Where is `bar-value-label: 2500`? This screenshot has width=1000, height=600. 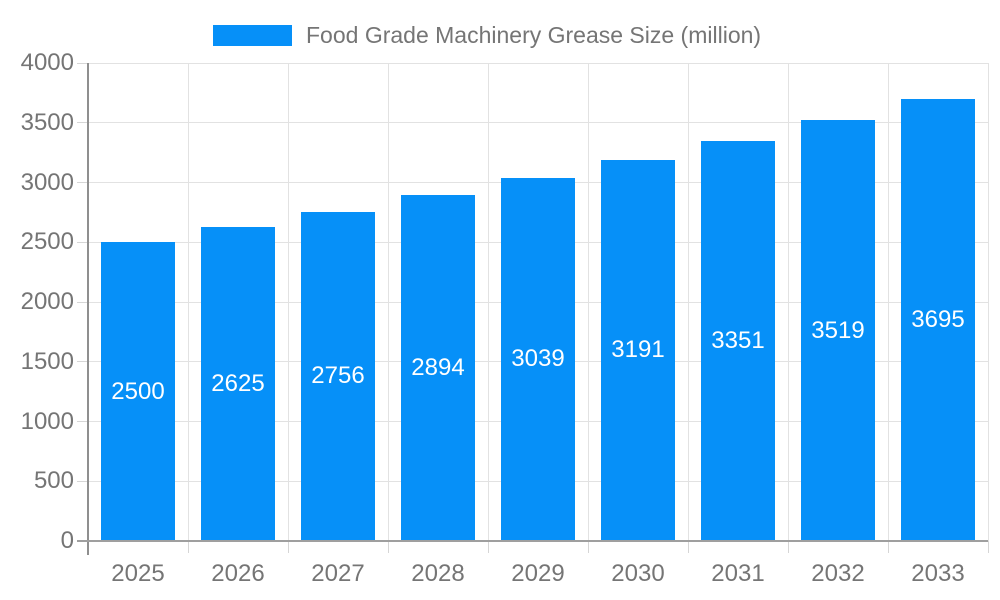 bar-value-label: 2500 is located at coordinates (138, 391).